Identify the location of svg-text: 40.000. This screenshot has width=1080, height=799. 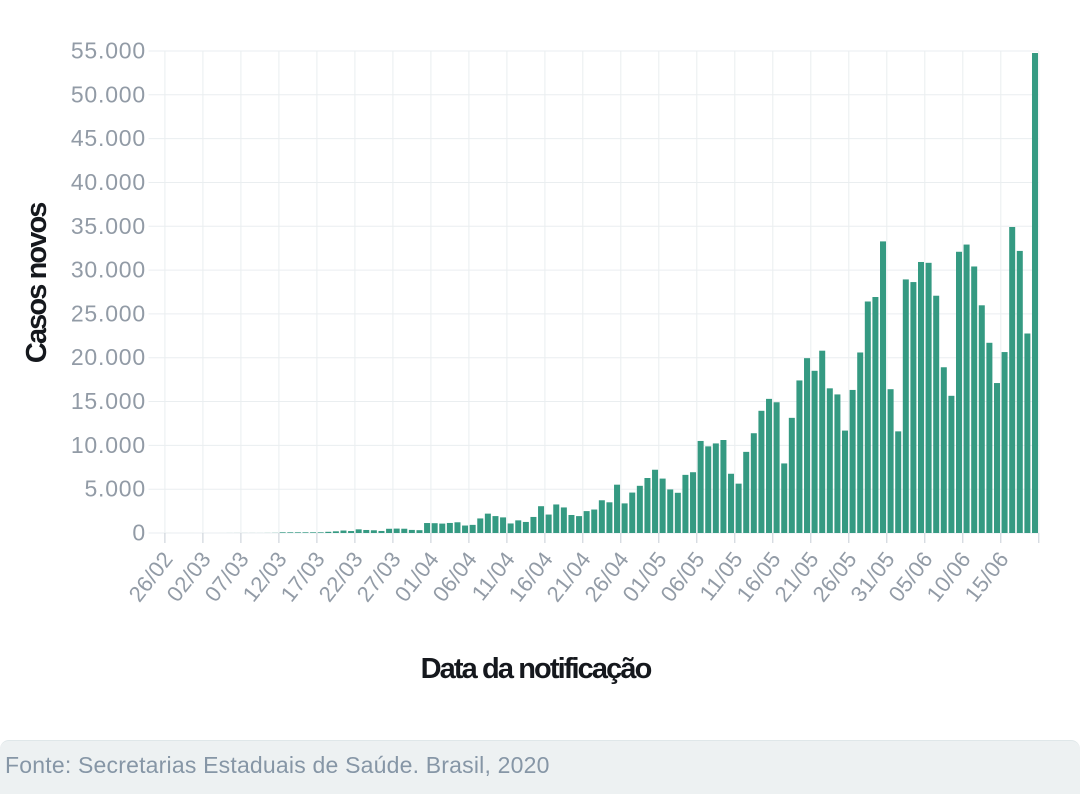
(108, 182).